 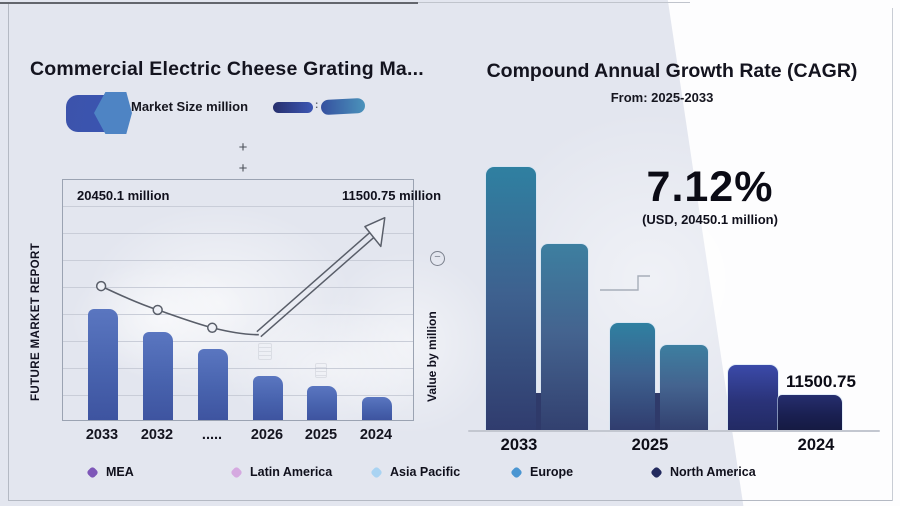 I want to click on legend-label: Latin America, so click(x=291, y=472).